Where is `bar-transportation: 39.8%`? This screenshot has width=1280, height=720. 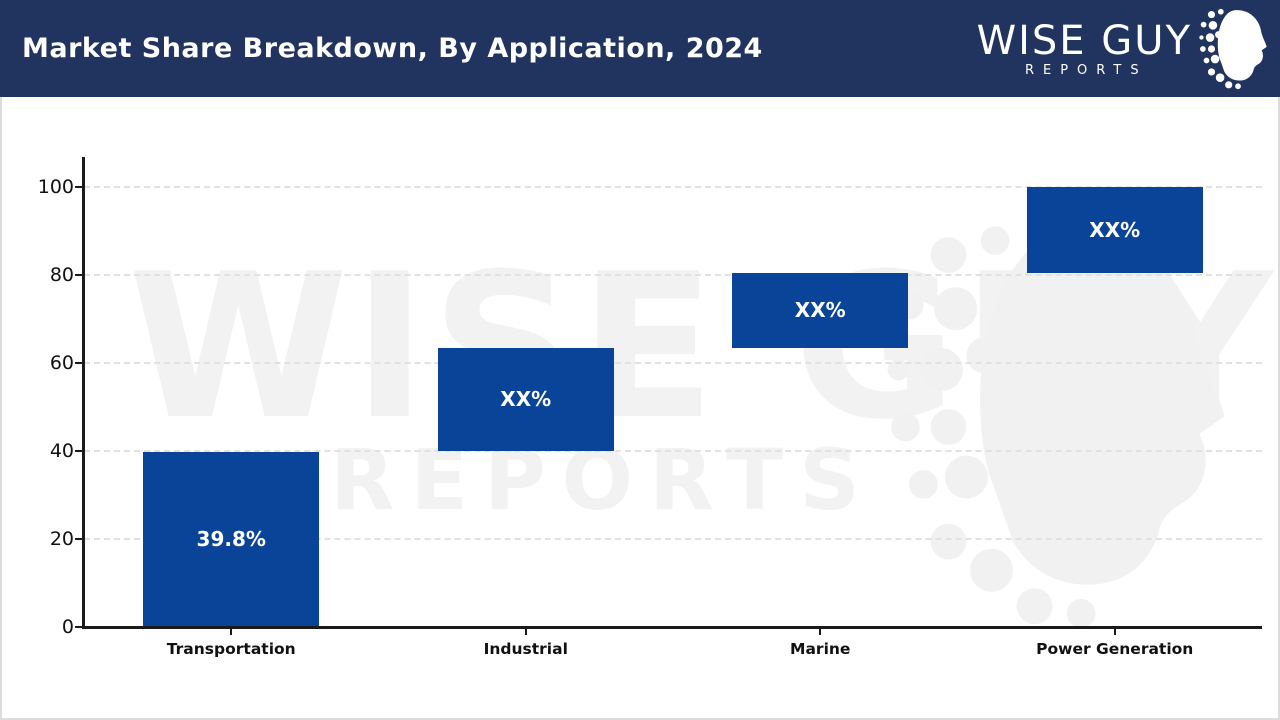
bar-transportation: 39.8% is located at coordinates (231, 539).